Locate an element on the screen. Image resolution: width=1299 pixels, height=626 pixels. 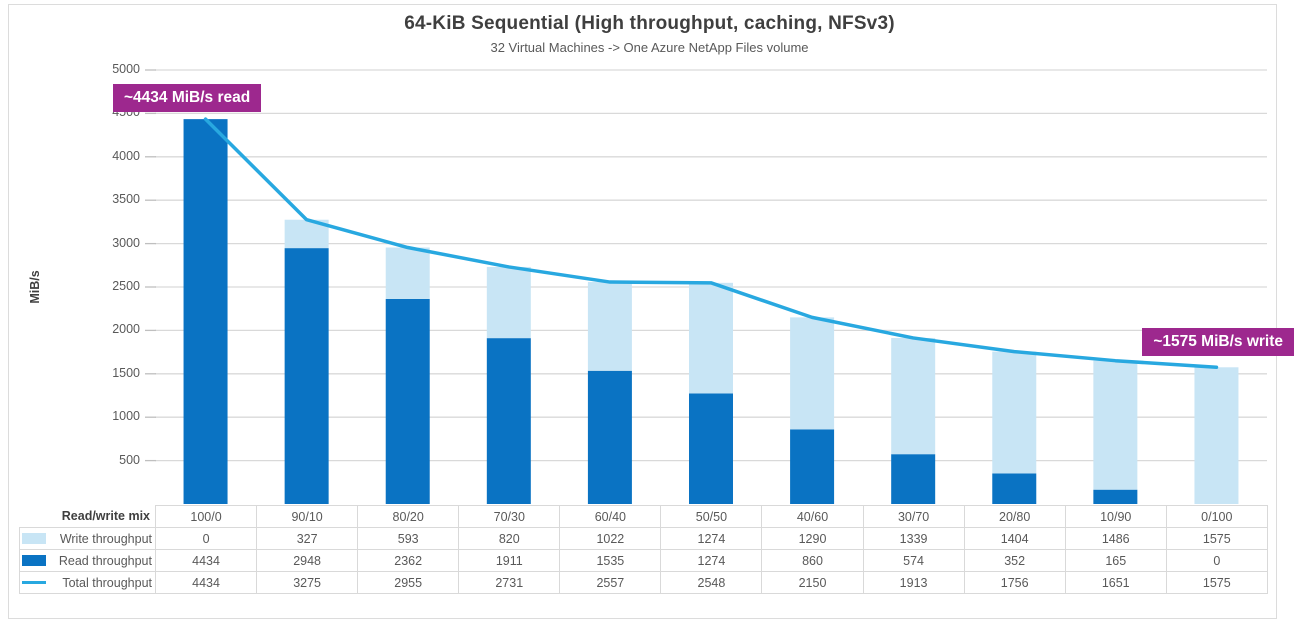
category-cell: 30/70 is located at coordinates (913, 516).